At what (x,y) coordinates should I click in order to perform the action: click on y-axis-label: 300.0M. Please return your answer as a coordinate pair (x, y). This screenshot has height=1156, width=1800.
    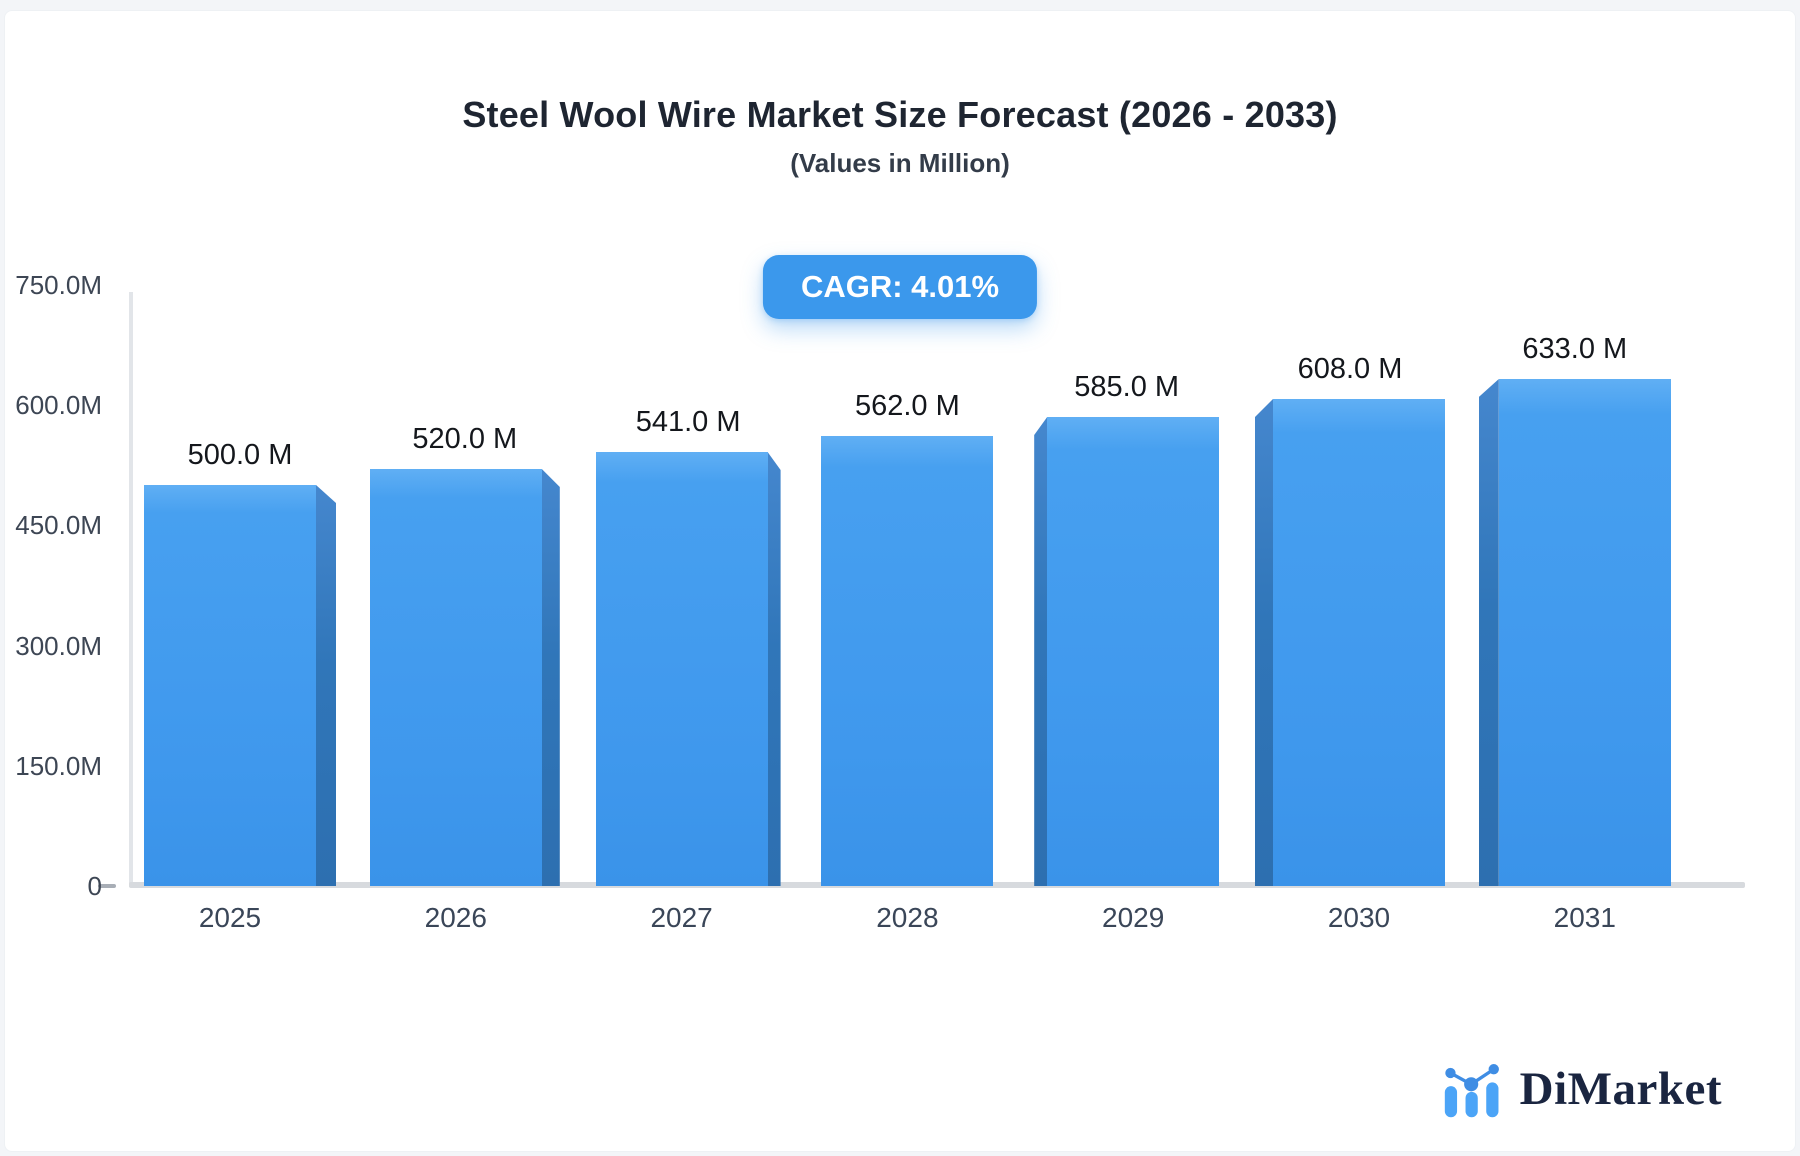
    Looking at the image, I should click on (58, 645).